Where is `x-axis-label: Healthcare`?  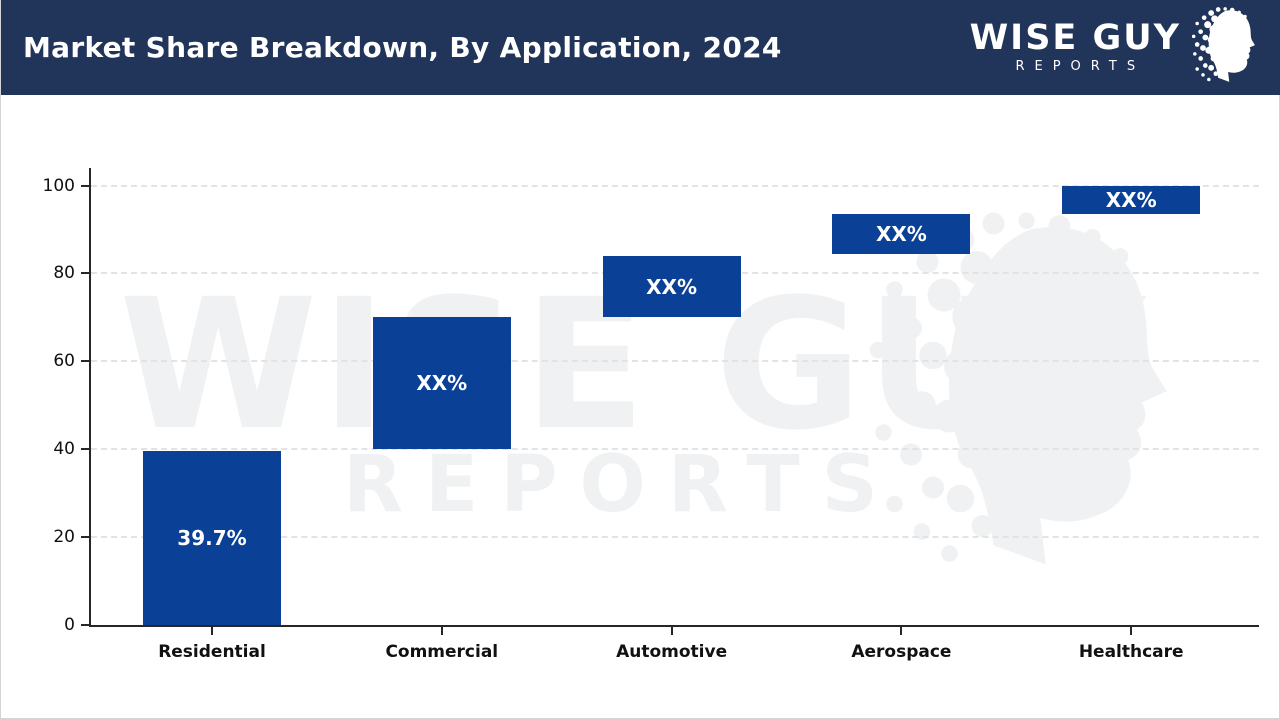
x-axis-label: Healthcare is located at coordinates (1131, 652).